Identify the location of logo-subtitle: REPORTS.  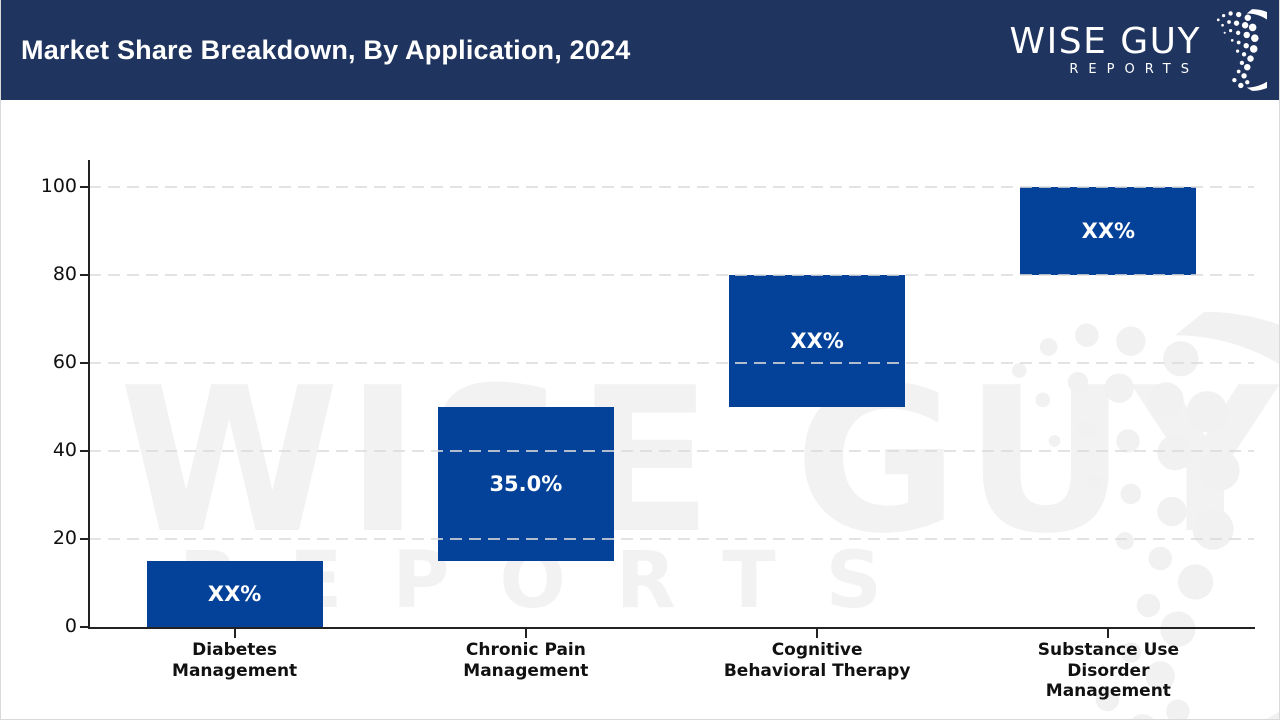
(1134, 70).